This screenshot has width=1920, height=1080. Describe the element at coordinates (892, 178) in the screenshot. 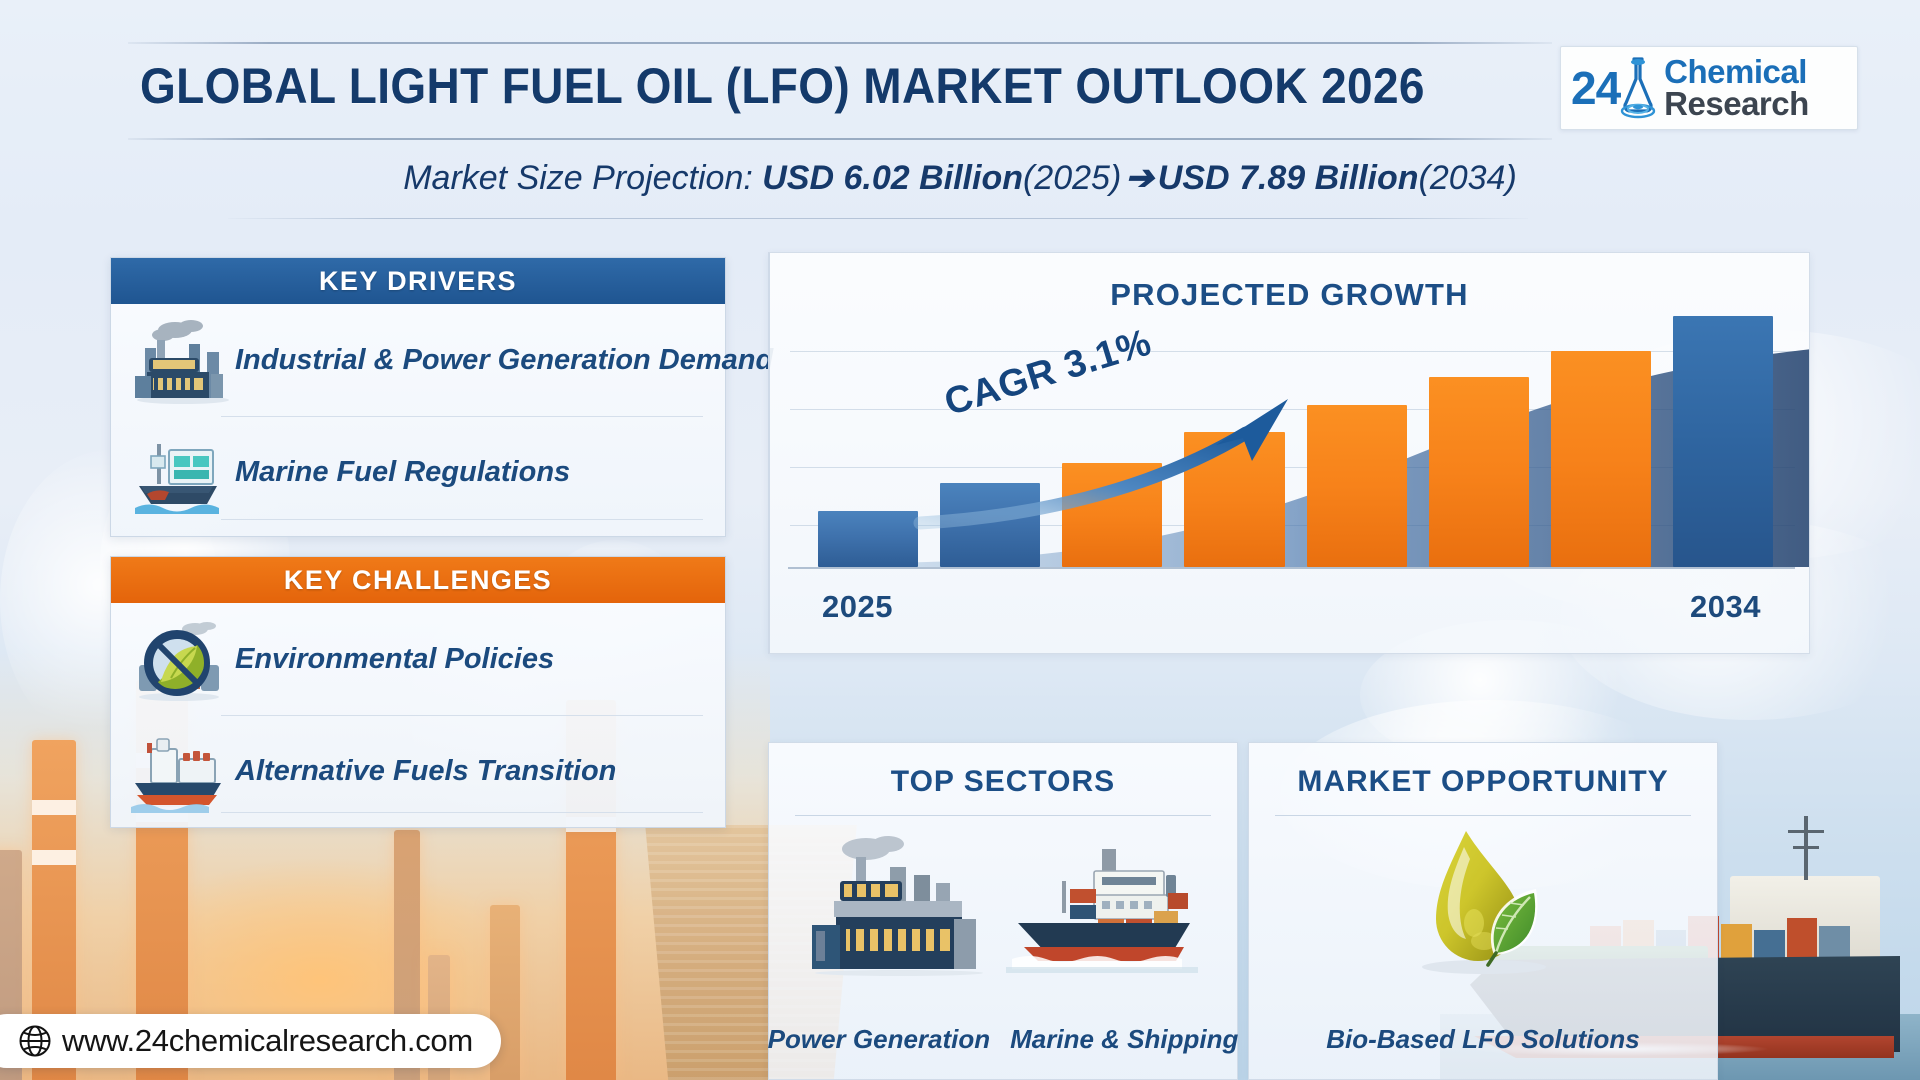

I see `subtitle-value-start: USD 6.02 Billion` at that location.